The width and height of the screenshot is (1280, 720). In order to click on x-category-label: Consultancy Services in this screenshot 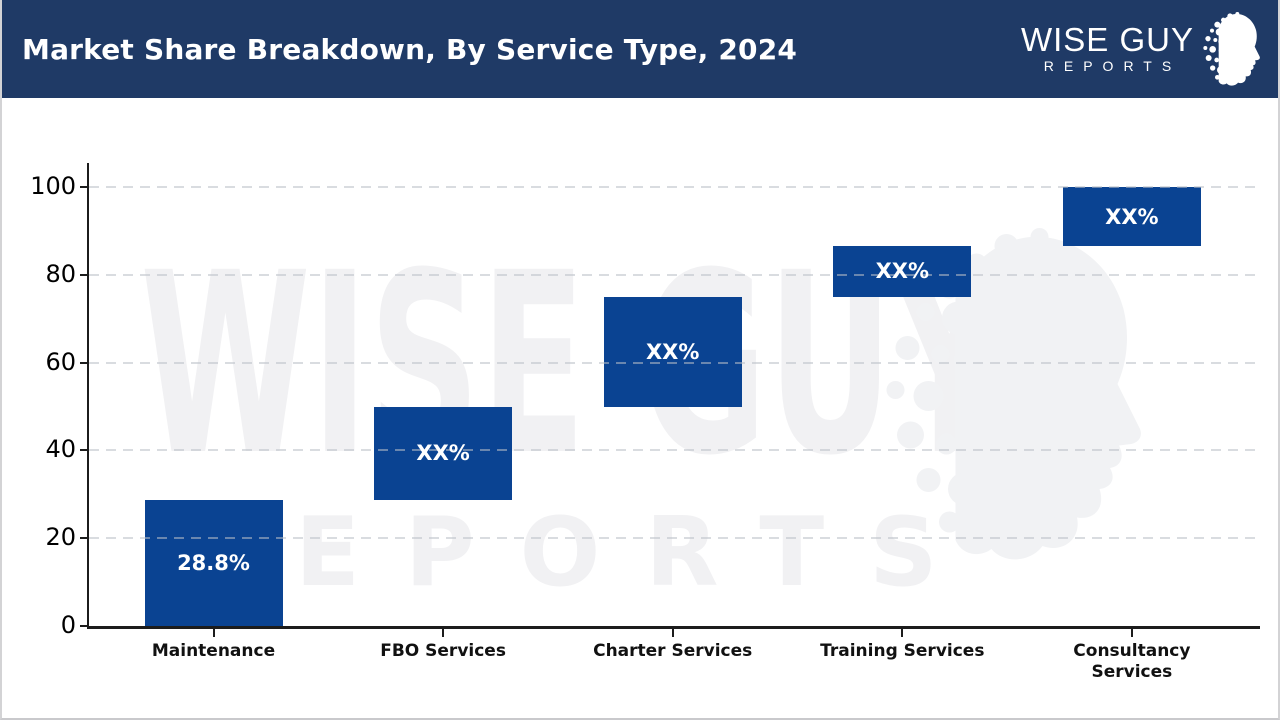, I will do `click(1132, 661)`.